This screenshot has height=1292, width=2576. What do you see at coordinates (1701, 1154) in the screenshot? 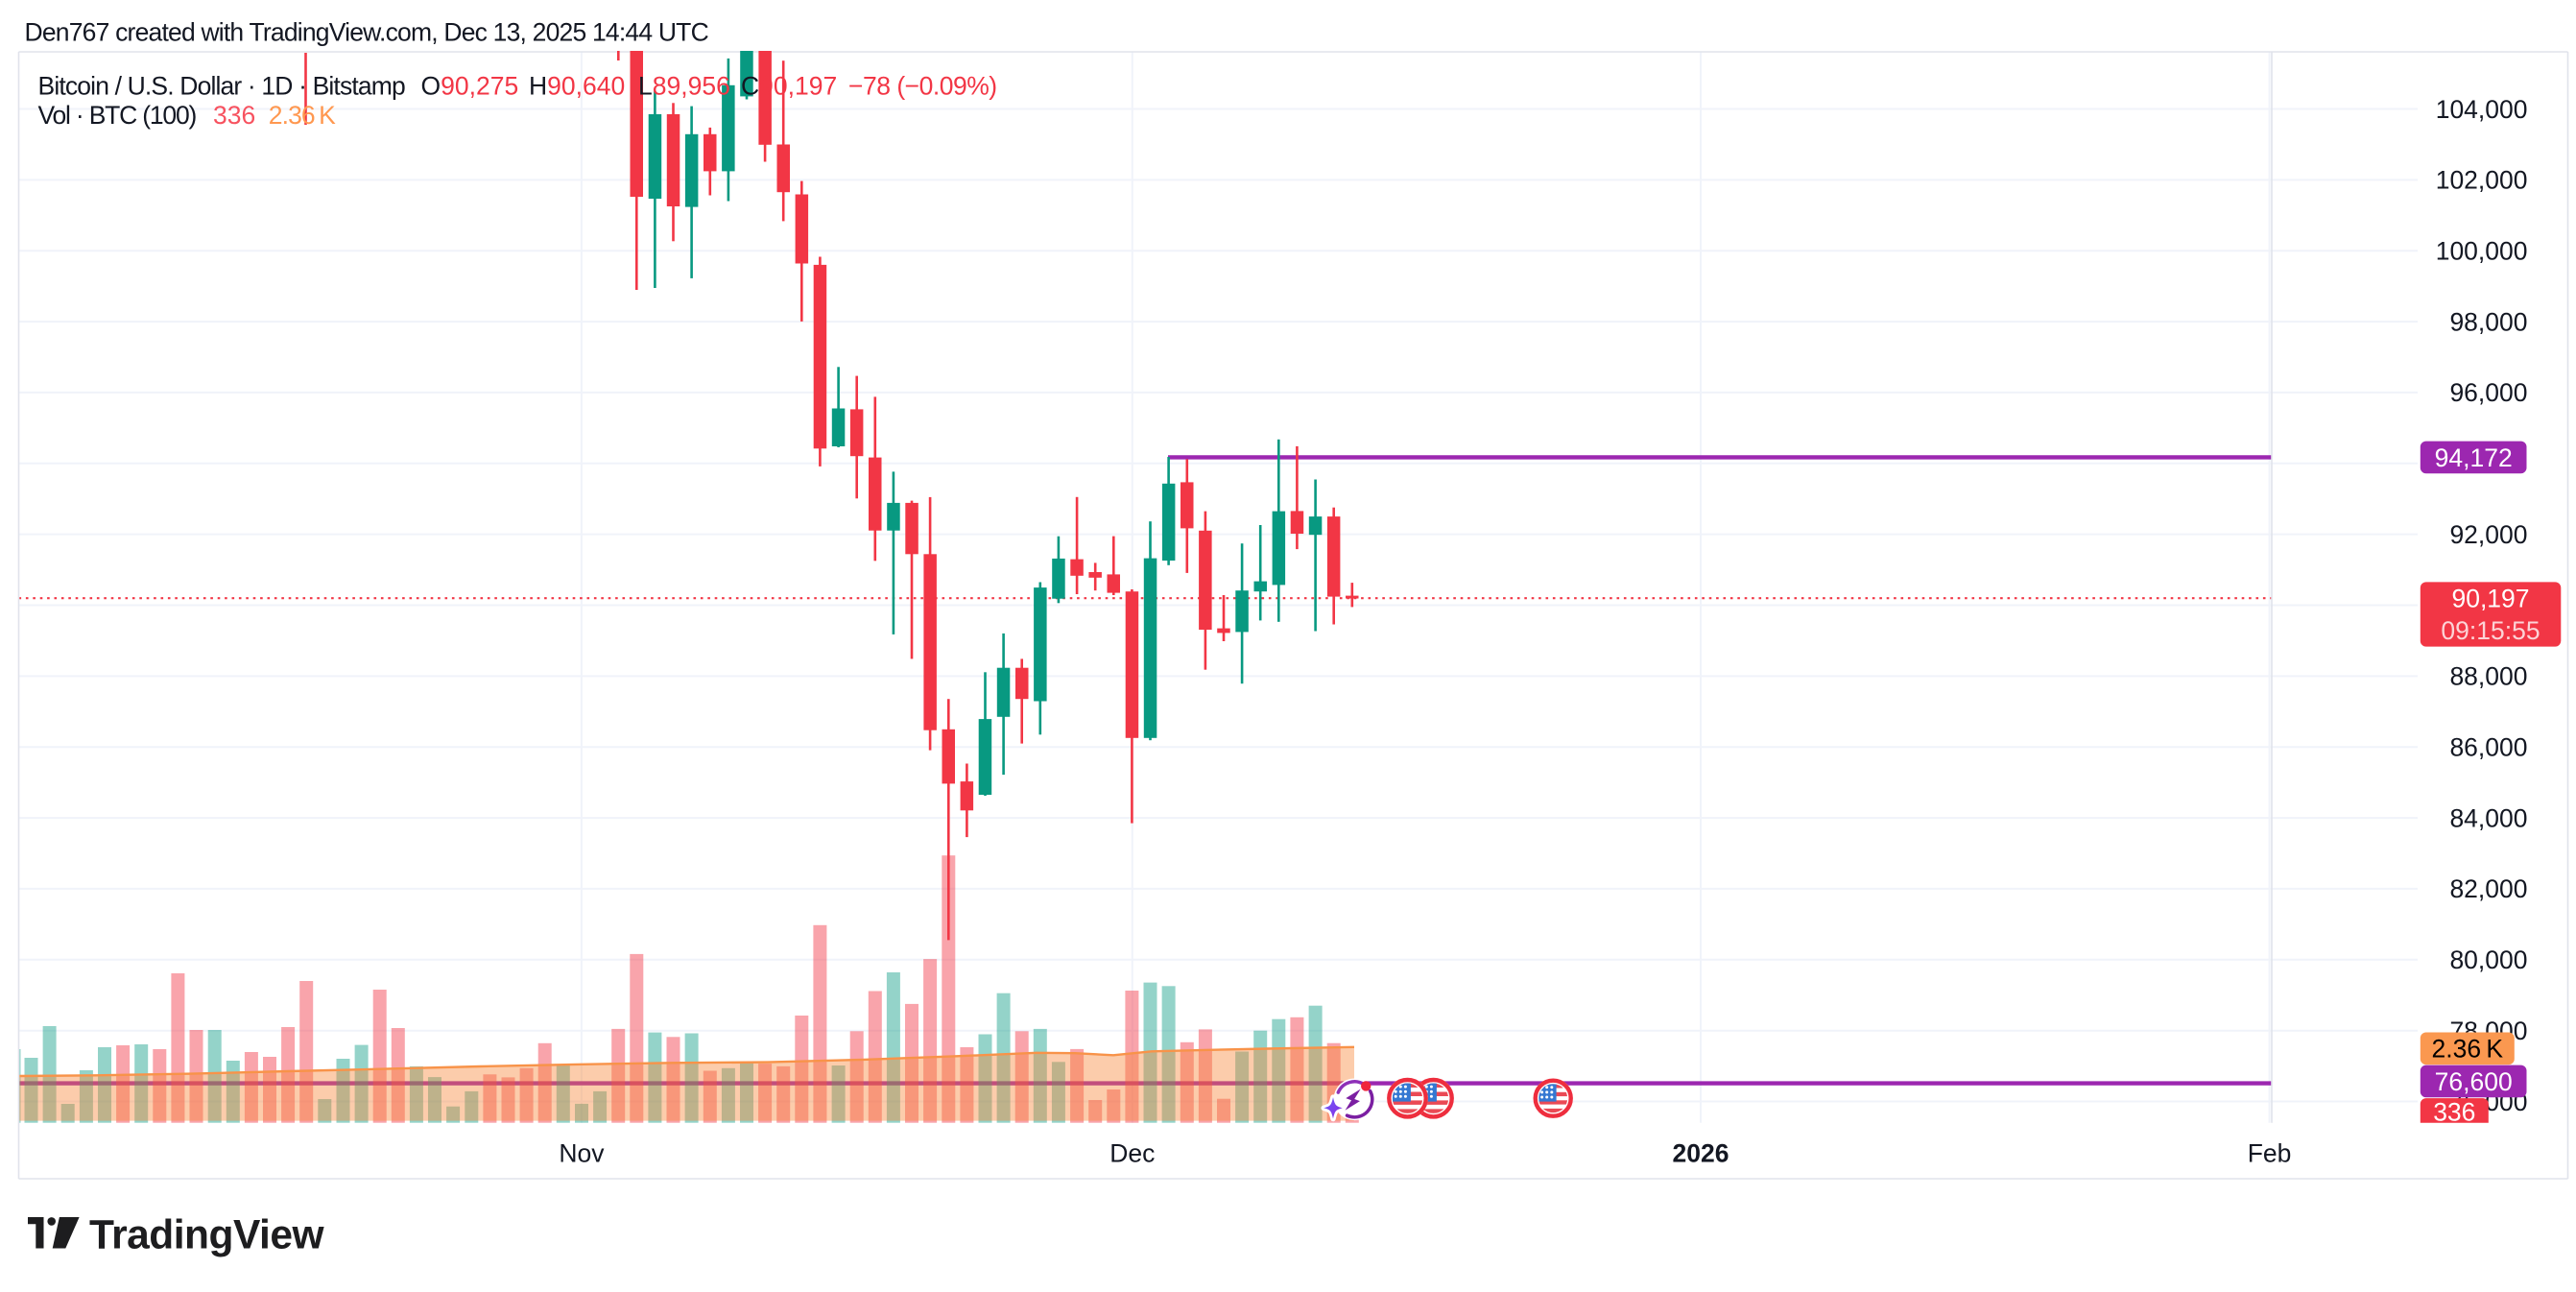
I see `svg-text: 2026` at bounding box center [1701, 1154].